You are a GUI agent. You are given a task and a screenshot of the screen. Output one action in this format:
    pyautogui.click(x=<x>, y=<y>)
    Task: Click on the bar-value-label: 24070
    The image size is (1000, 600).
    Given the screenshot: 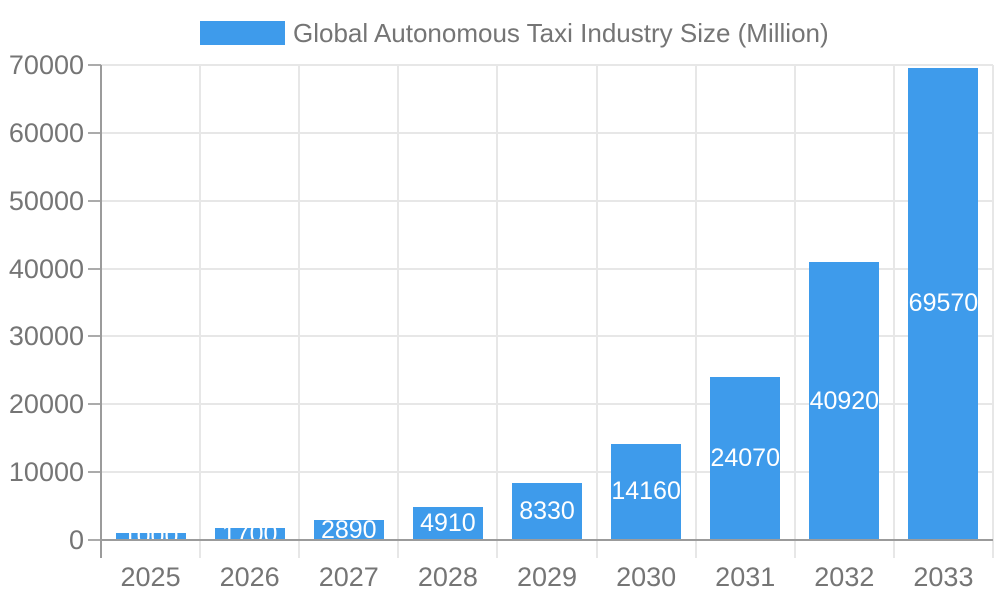 What is the action you would take?
    pyautogui.click(x=745, y=457)
    